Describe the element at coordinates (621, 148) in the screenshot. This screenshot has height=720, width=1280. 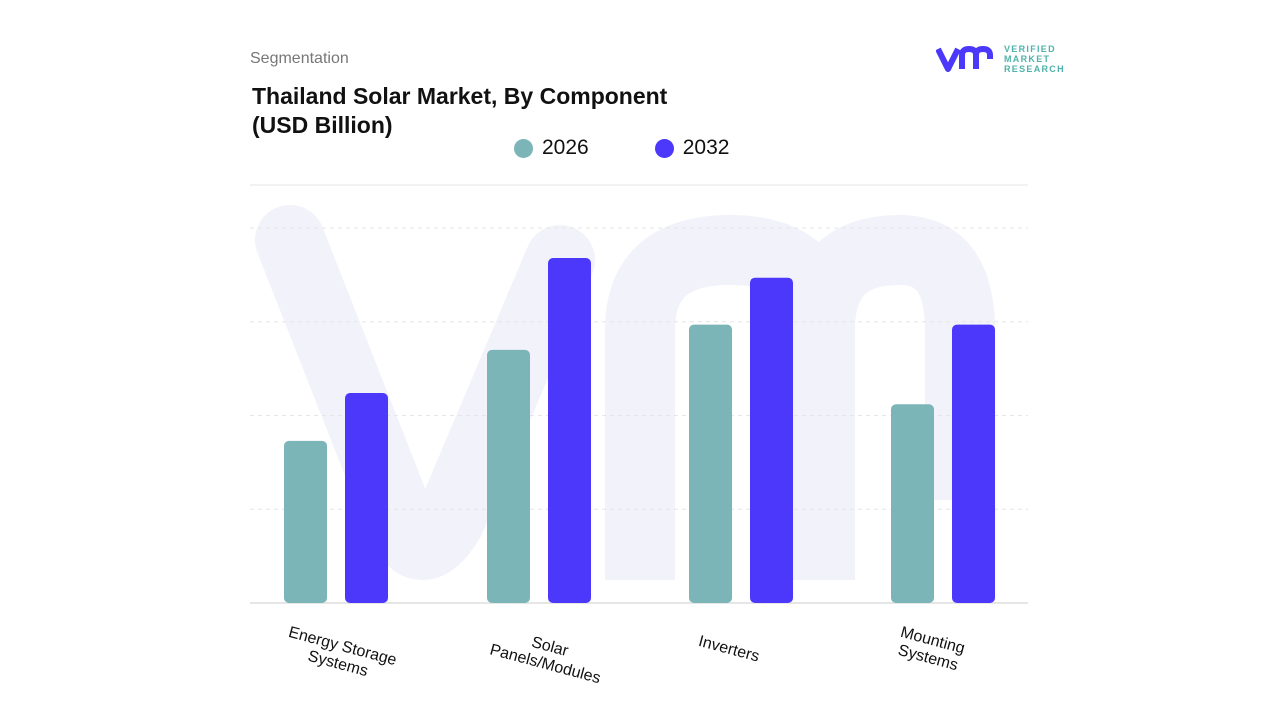
I see `legend: 2026 2032` at that location.